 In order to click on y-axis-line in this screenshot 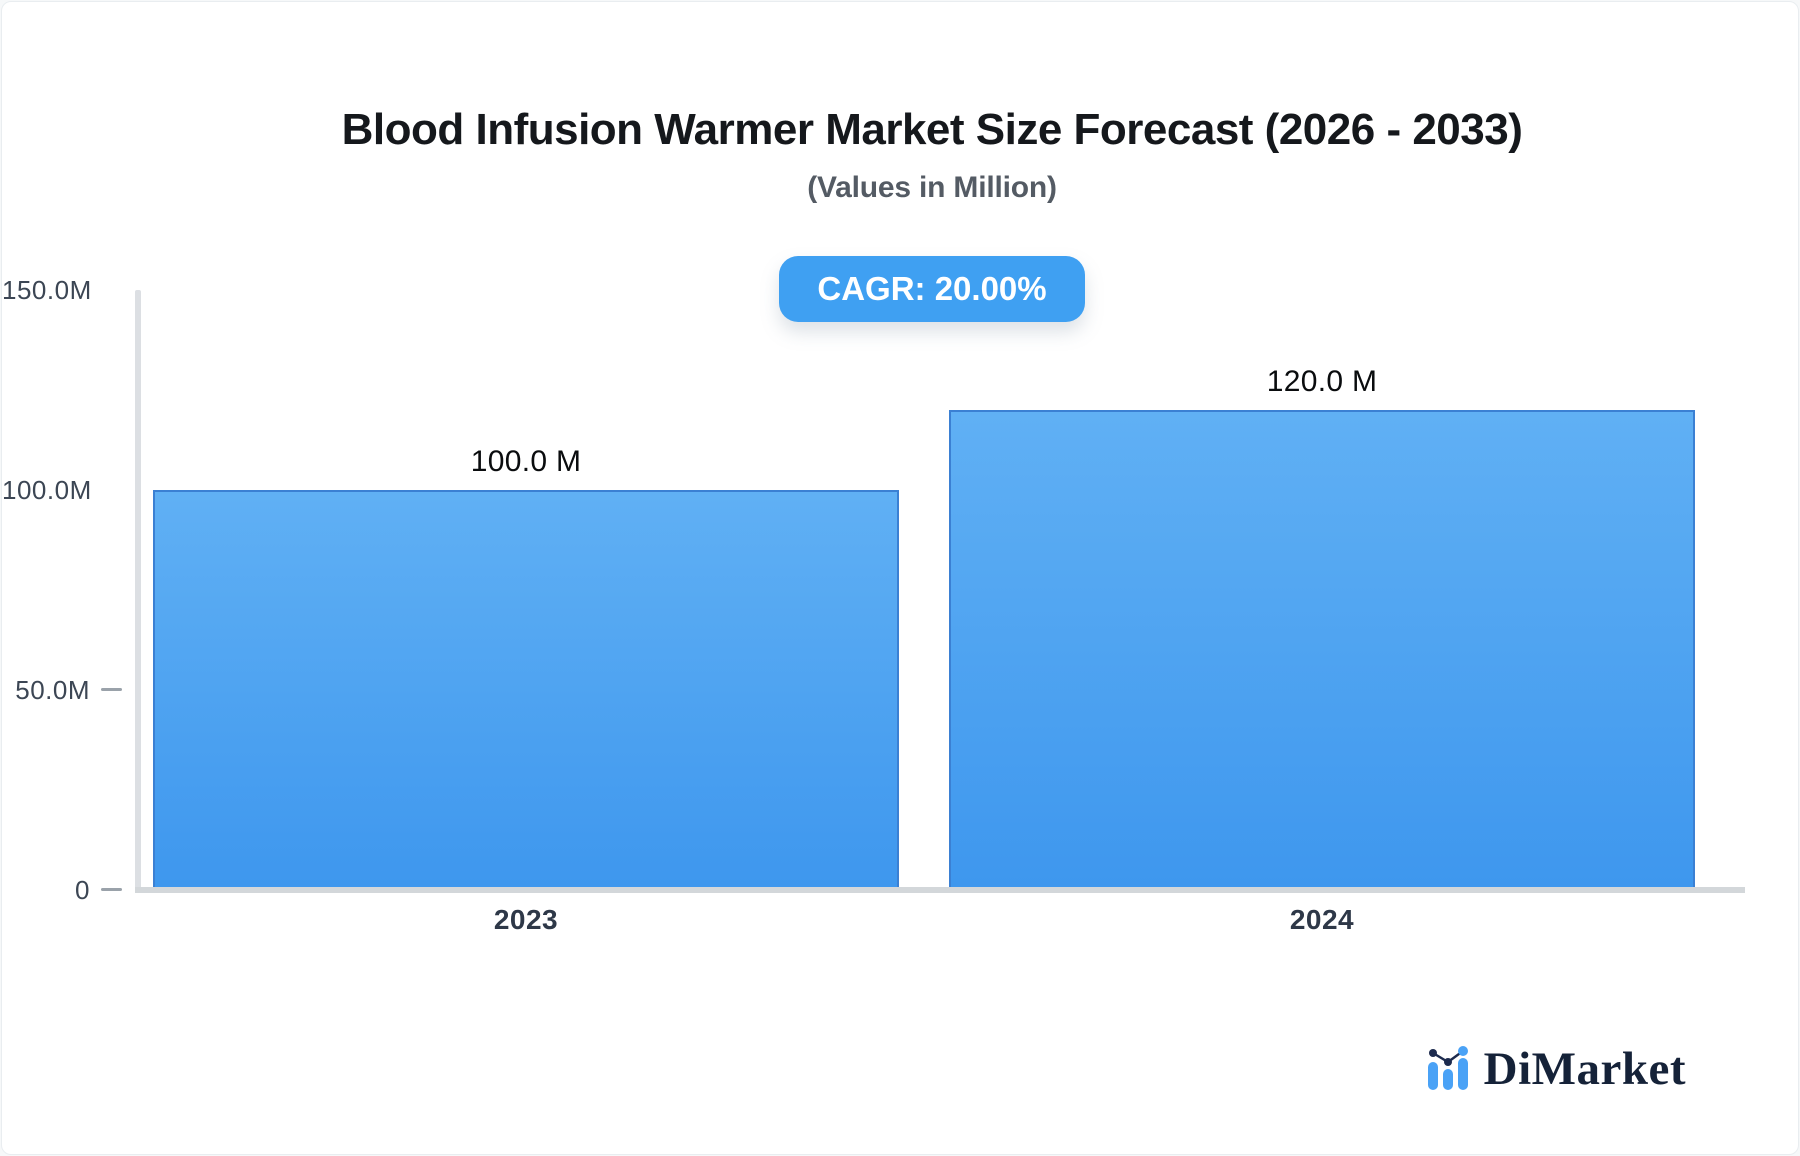, I will do `click(138, 591)`.